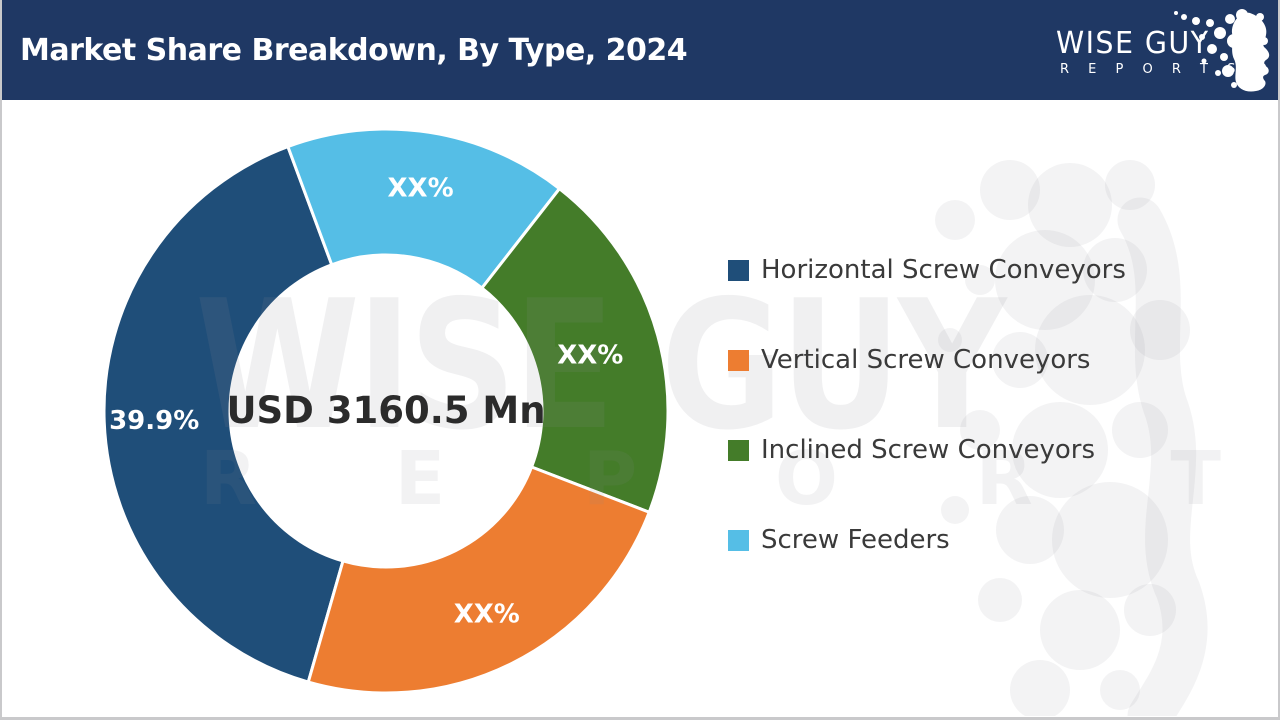 The height and width of the screenshot is (720, 1280). I want to click on logo-text: WISE GUY, so click(1133, 43).